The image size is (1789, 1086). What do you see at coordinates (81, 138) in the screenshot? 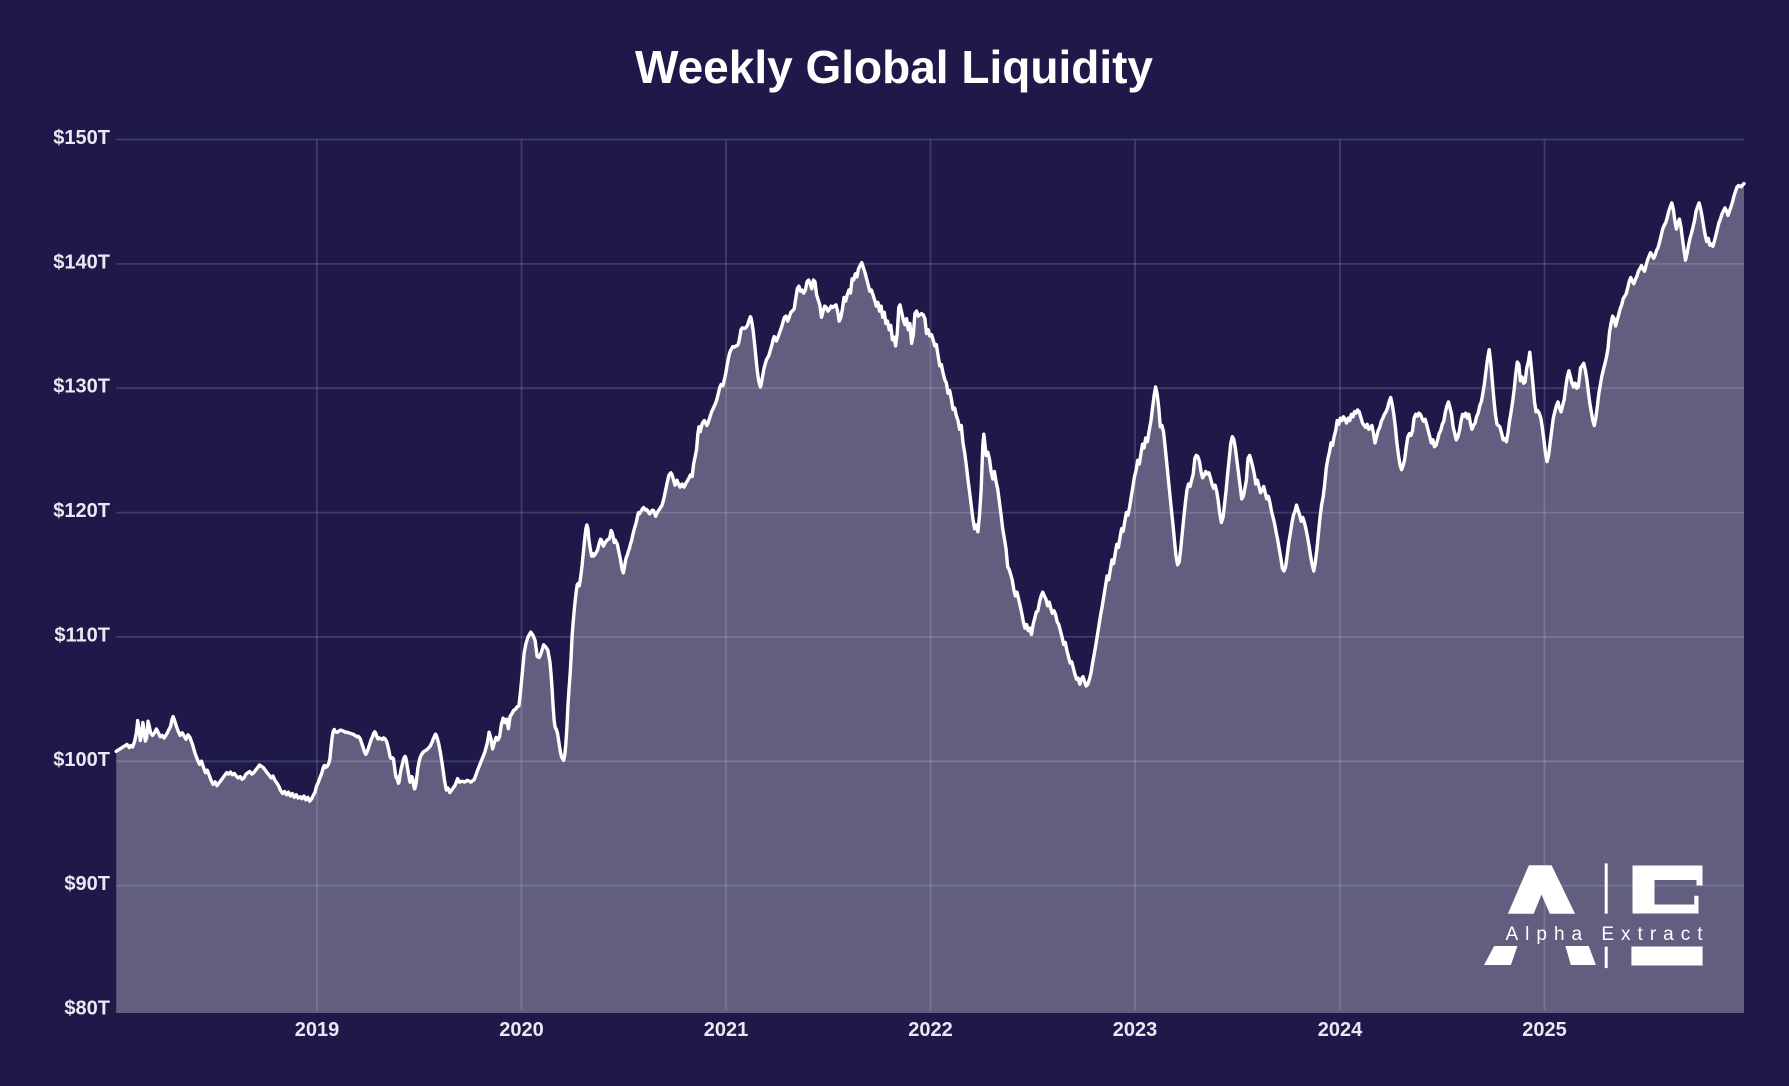
I see `svg-text: $150T` at bounding box center [81, 138].